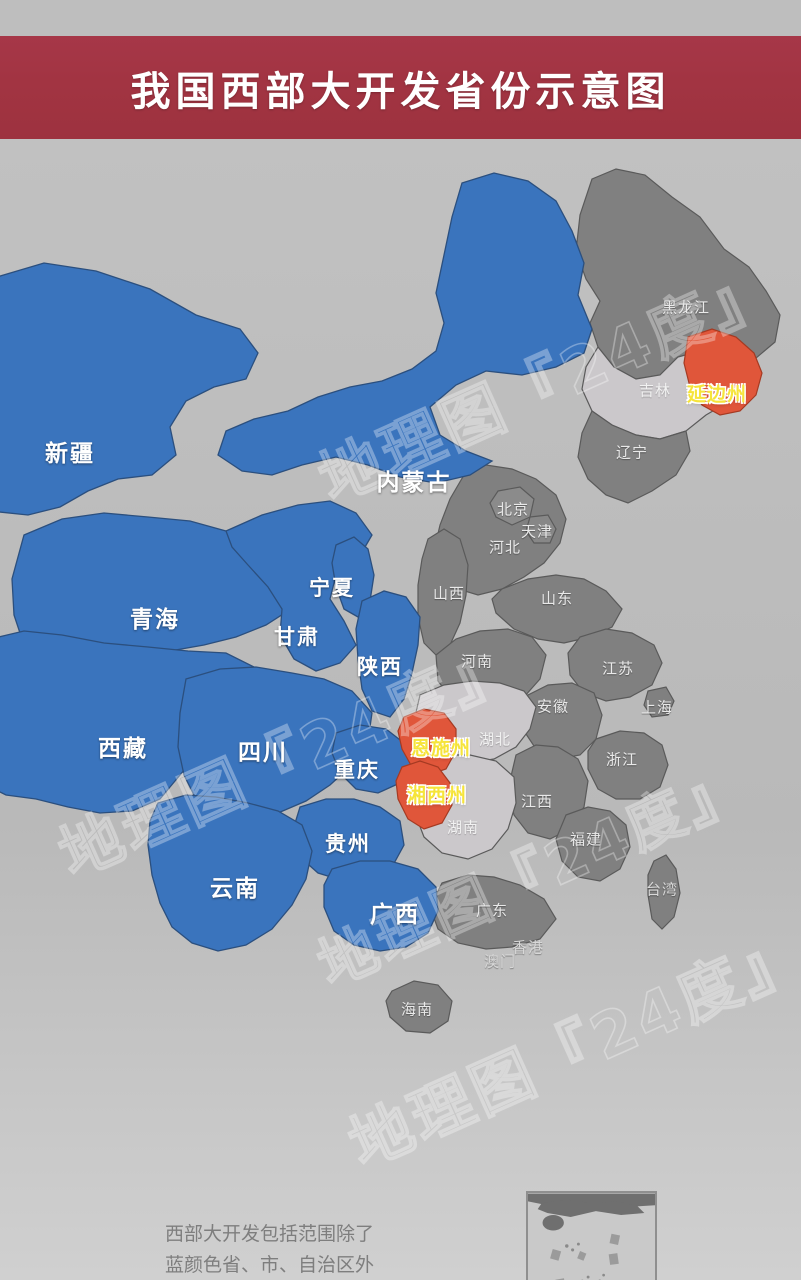  I want to click on province-jiangsu, so click(615, 665).